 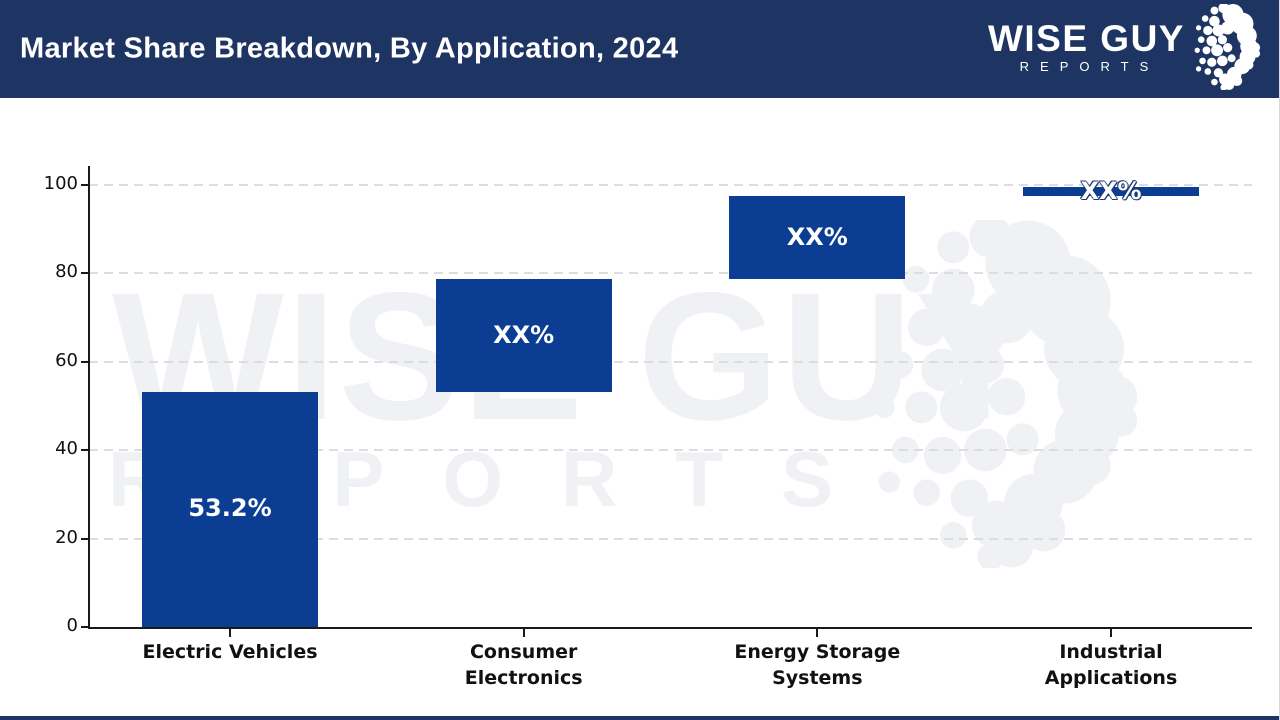 I want to click on x-tick-mark-industrial-applications, so click(x=1111, y=633).